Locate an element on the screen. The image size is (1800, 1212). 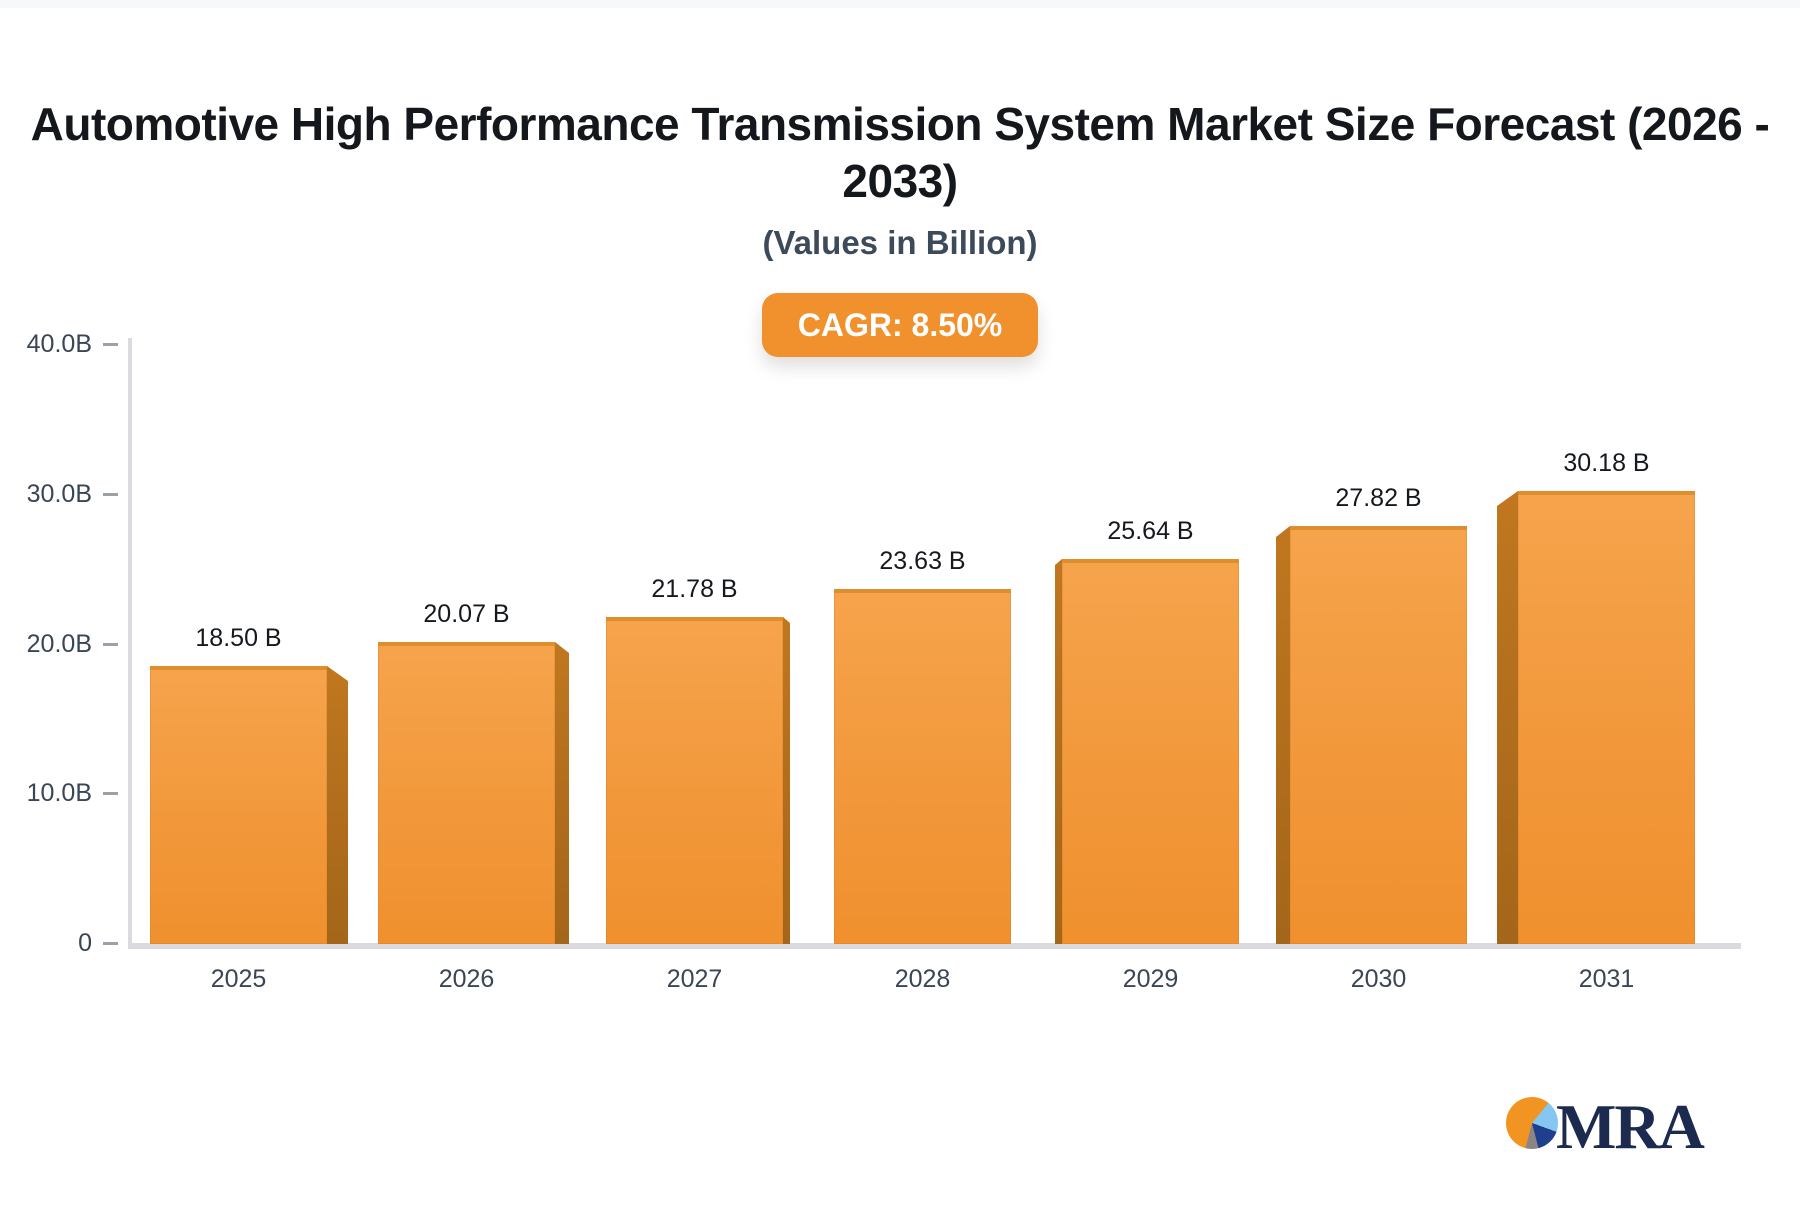
y-axis-label: 20.0B is located at coordinates (59, 643).